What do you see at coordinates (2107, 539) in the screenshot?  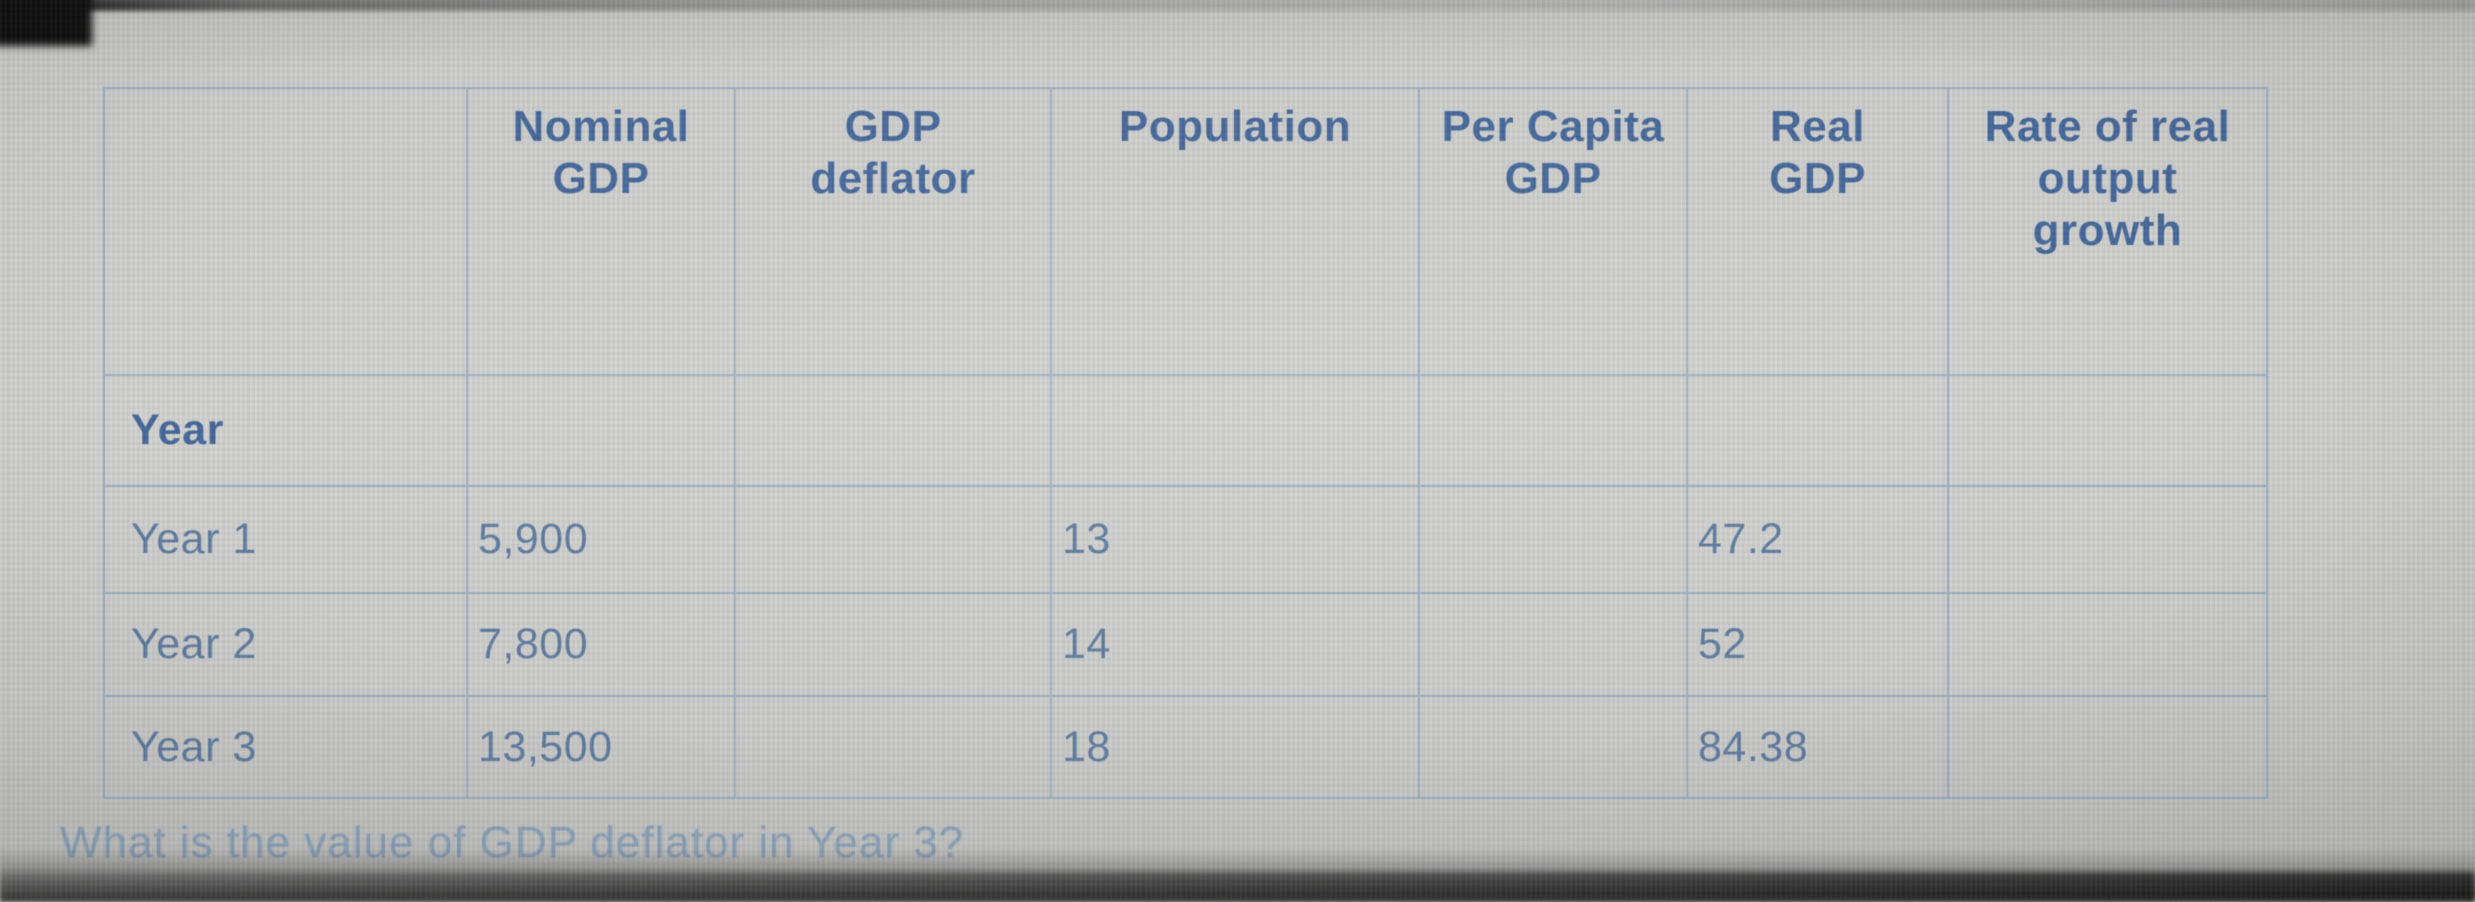 I see `cell-year1-rate-of-growth` at bounding box center [2107, 539].